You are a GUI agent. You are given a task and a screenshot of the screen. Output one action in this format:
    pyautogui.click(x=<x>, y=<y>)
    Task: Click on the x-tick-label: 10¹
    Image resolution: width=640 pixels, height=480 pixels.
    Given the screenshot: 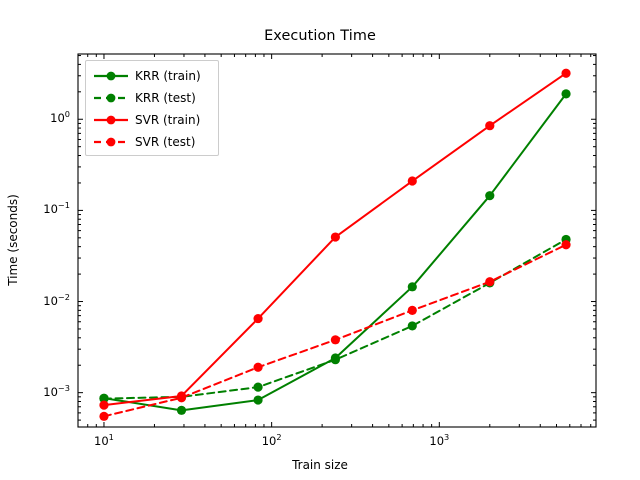 What is the action you would take?
    pyautogui.click(x=104, y=440)
    